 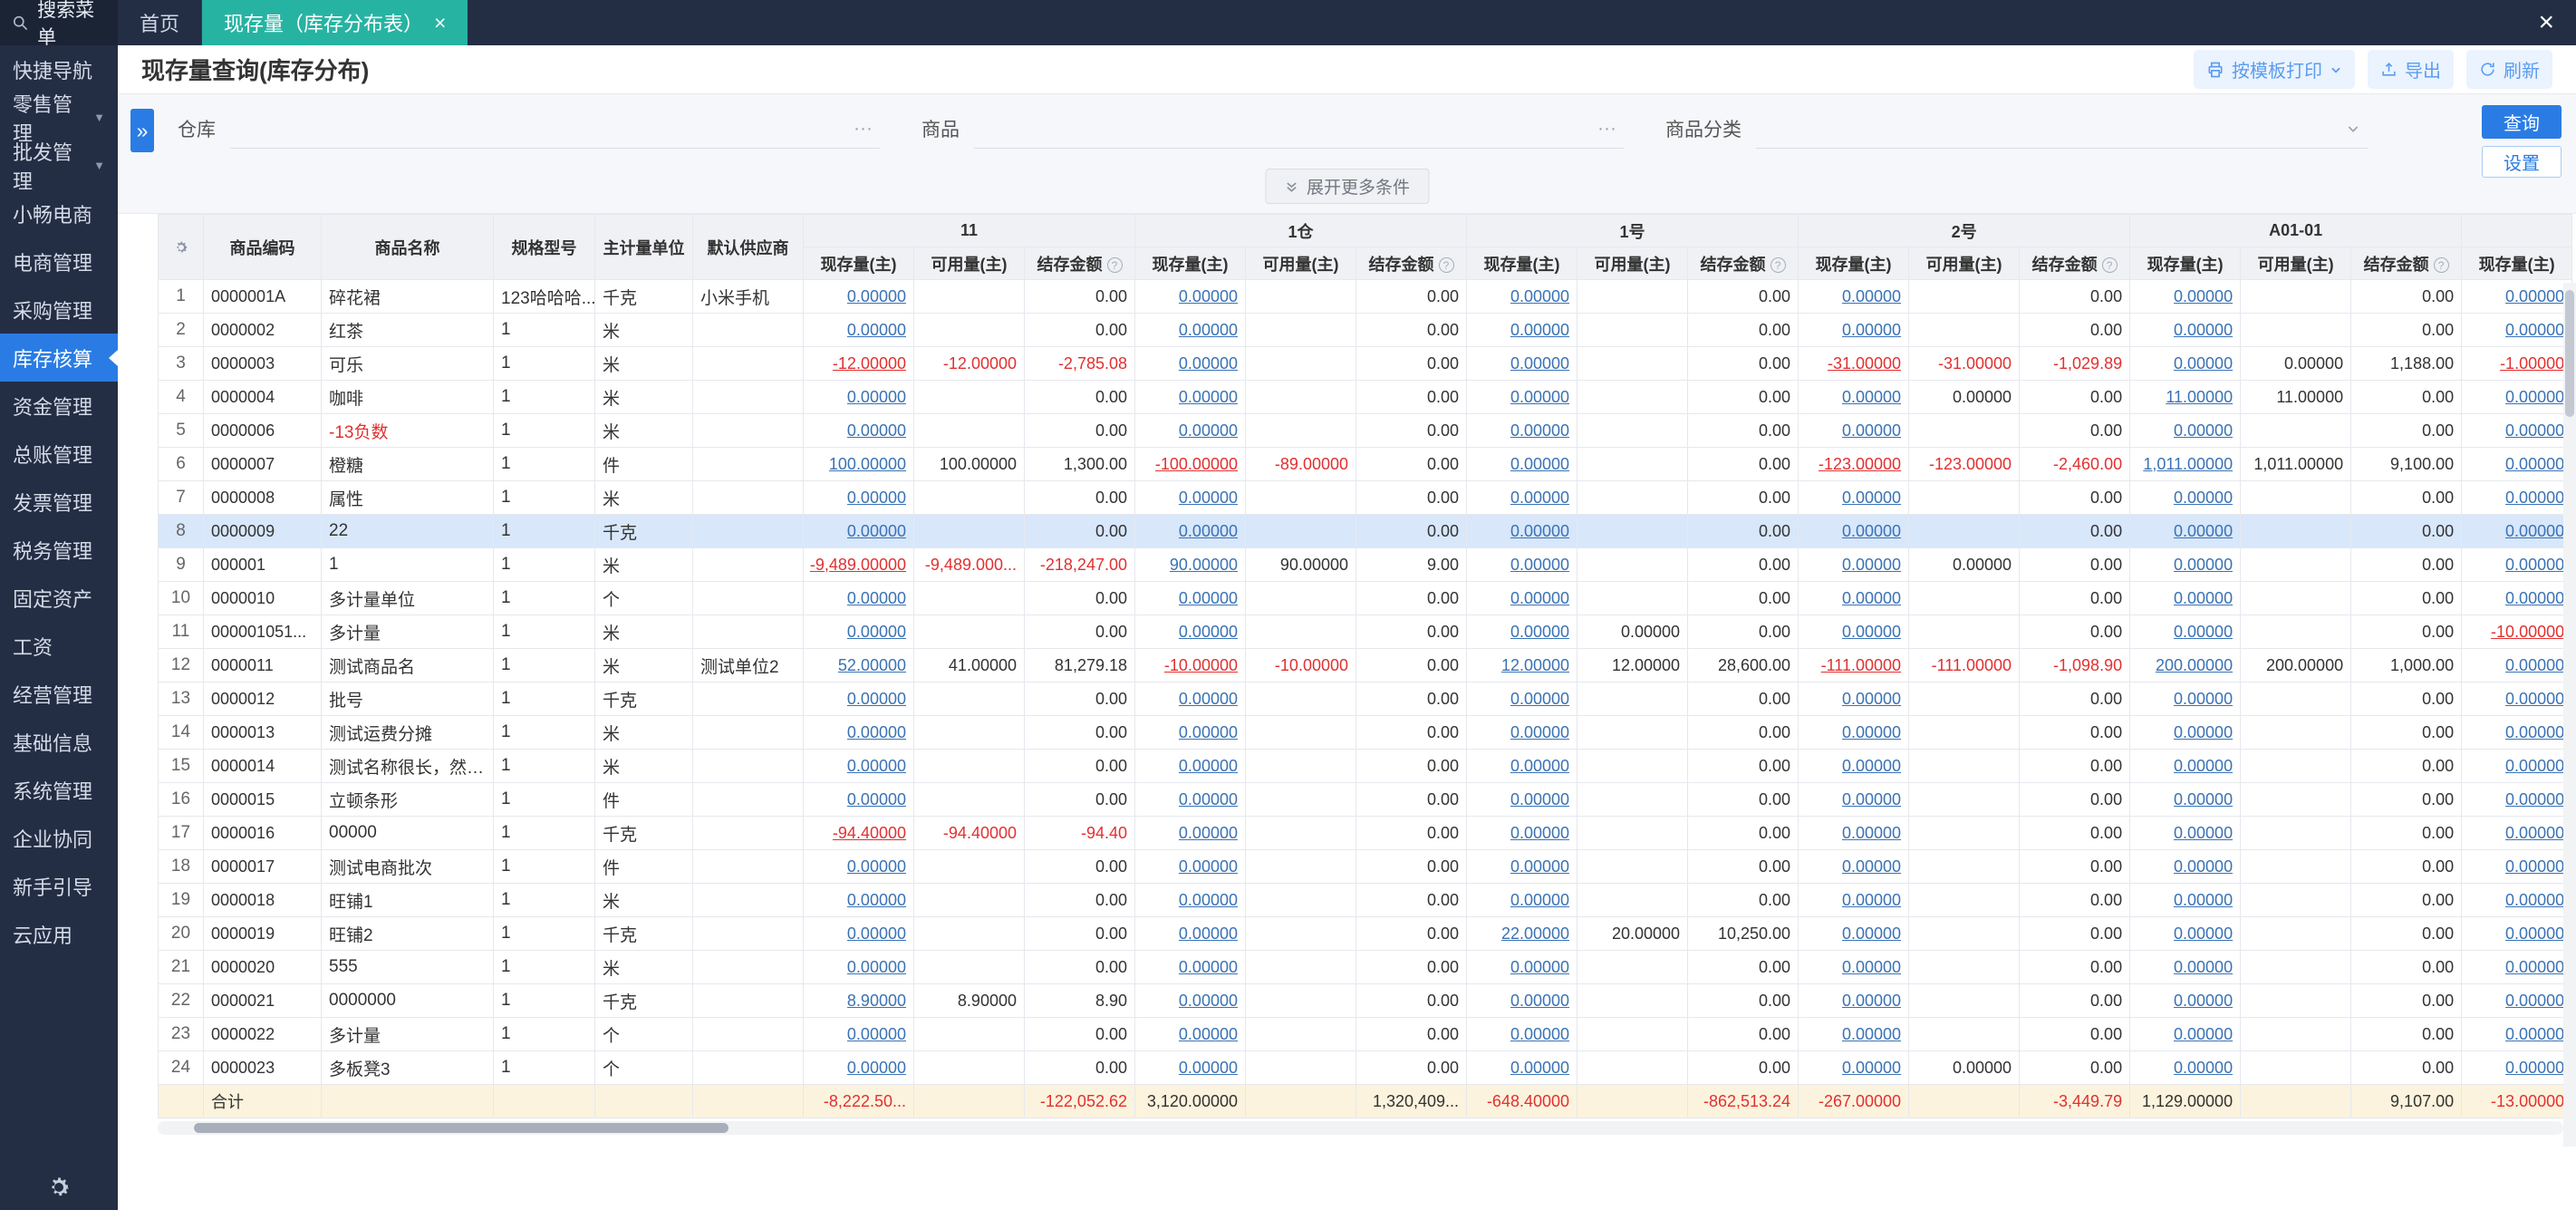 I want to click on settings-button: 设置, so click(x=2522, y=162).